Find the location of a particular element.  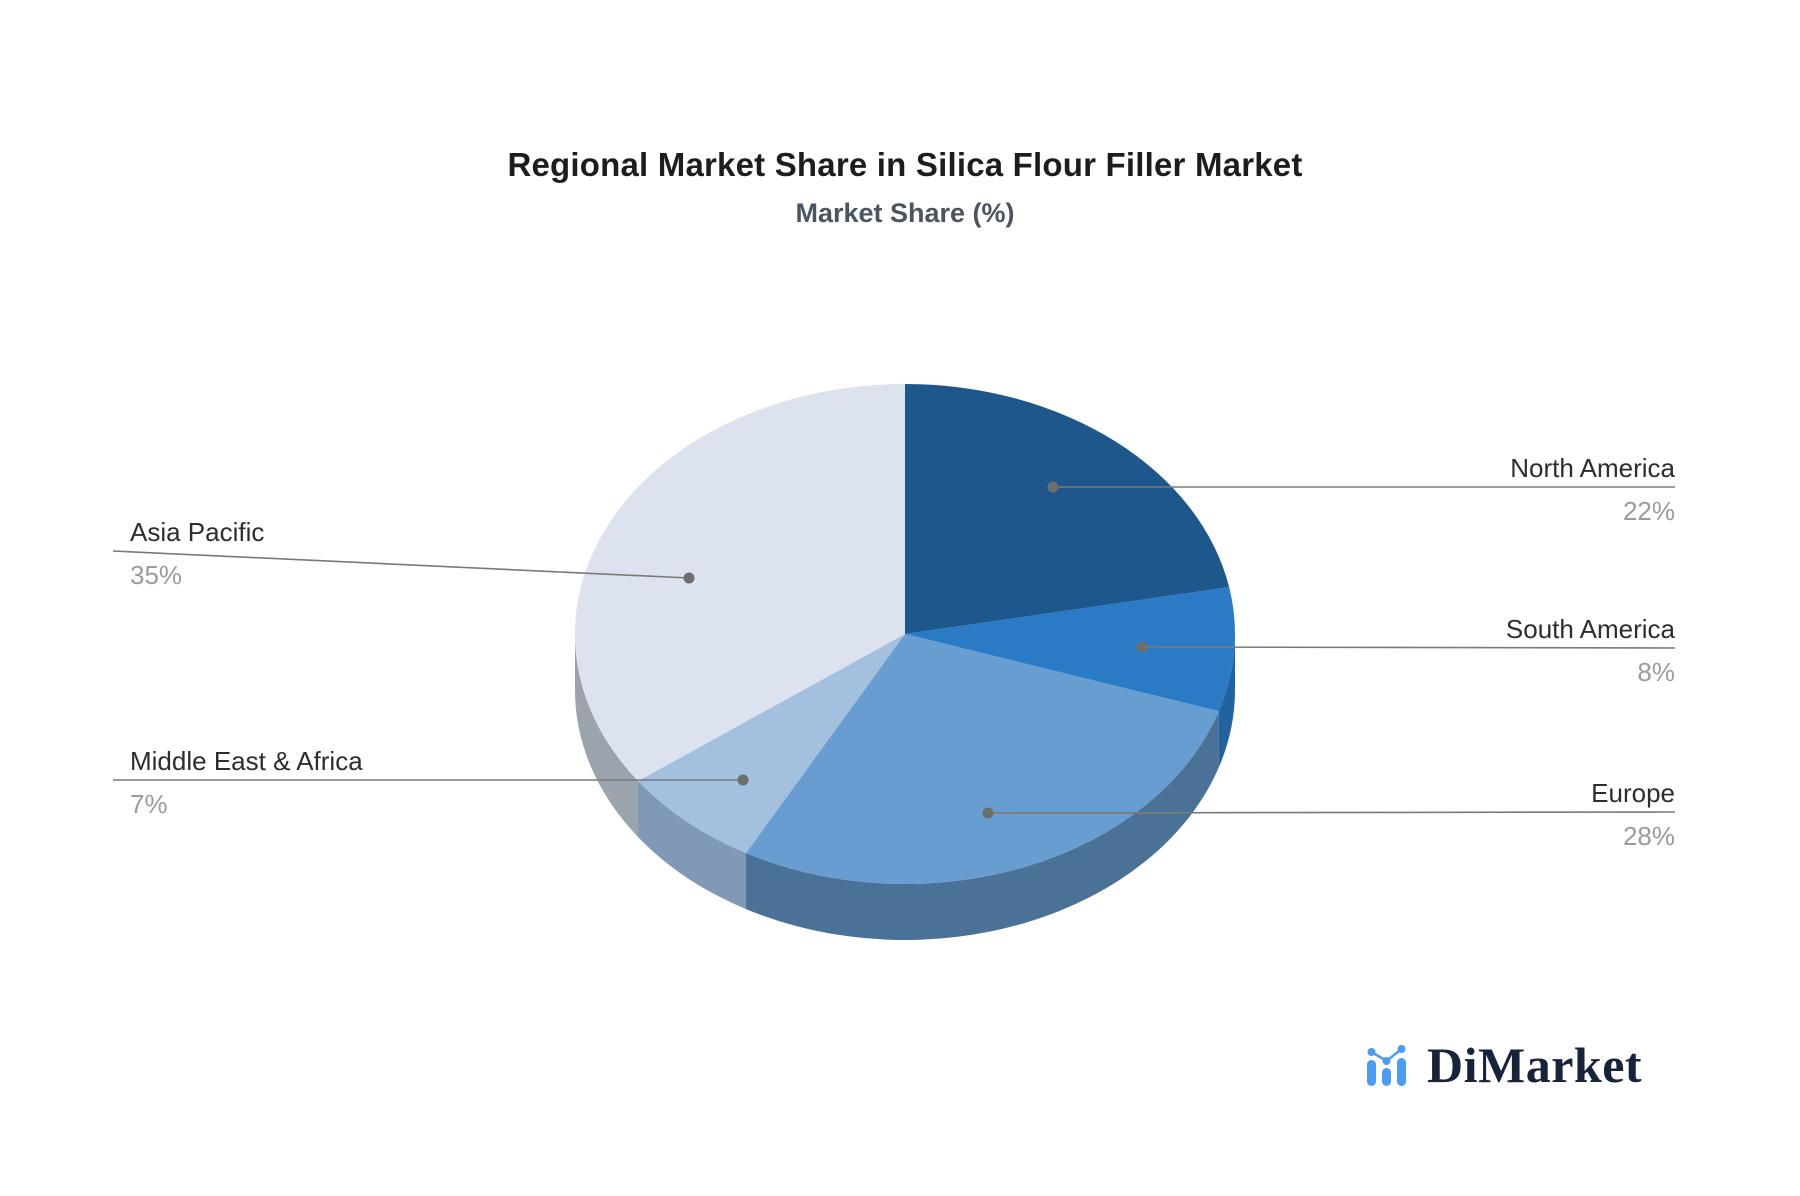

slice-label-name: Europe is located at coordinates (1633, 793).